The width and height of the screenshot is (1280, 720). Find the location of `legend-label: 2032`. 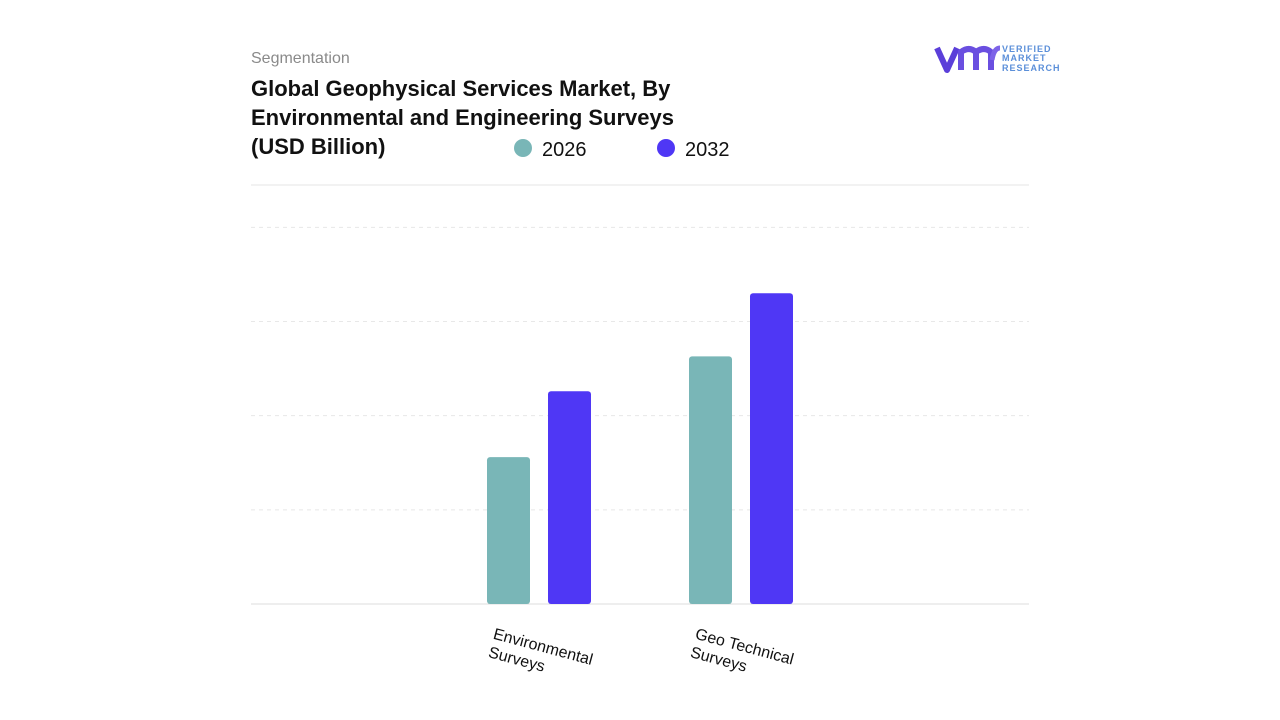

legend-label: 2032 is located at coordinates (707, 150).